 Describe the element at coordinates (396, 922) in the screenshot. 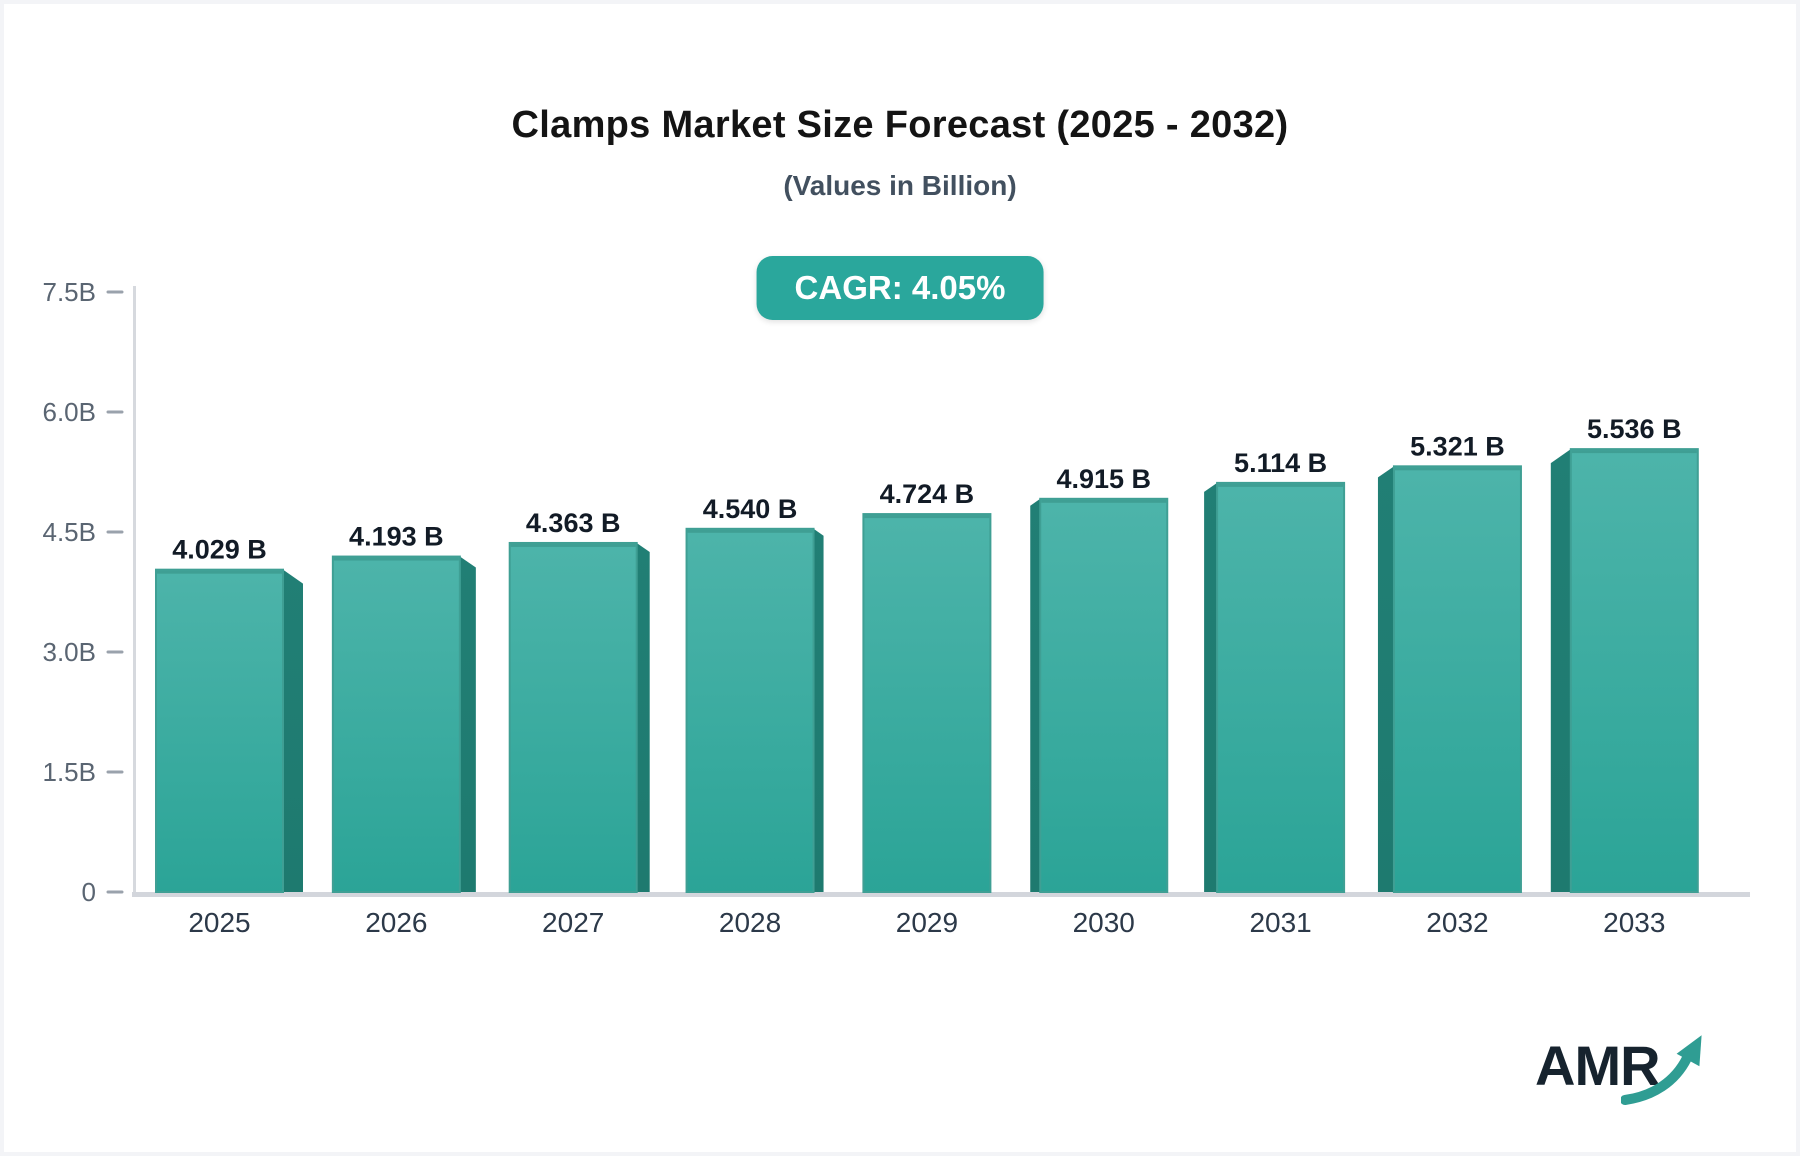

I see `x-tick-label: 2026` at that location.